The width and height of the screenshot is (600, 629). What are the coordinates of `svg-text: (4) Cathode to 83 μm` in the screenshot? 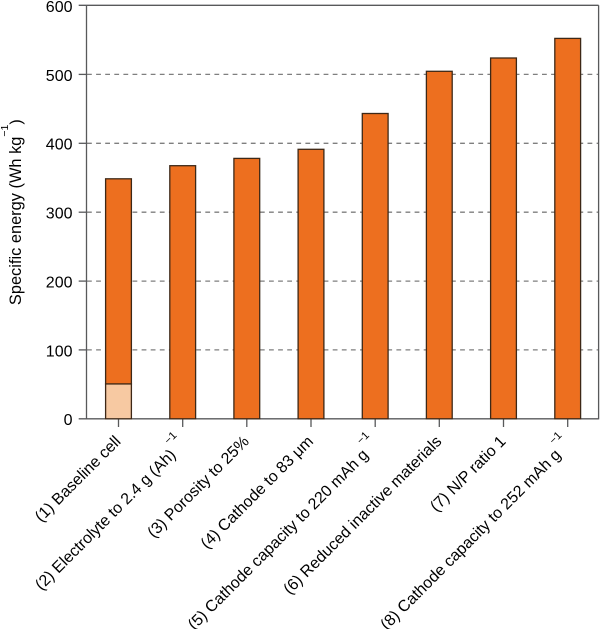 It's located at (257, 492).